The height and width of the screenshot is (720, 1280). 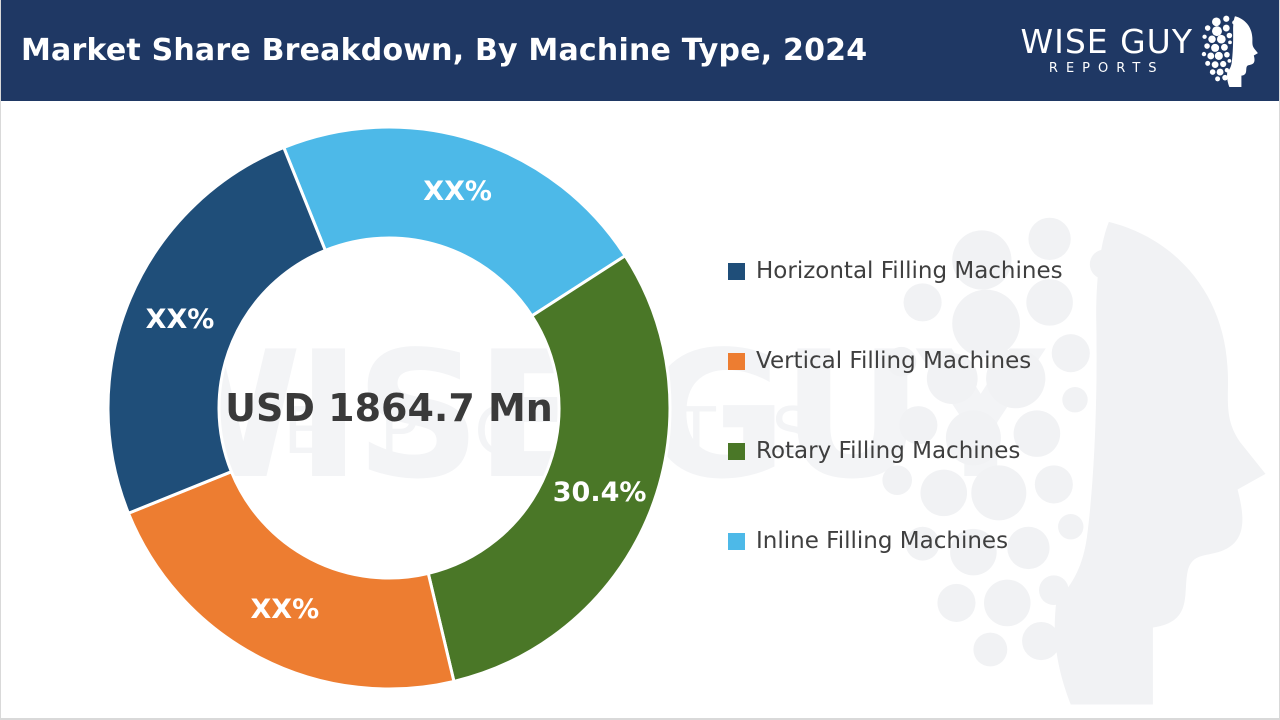 I want to click on logo-wordmark: WISE GUY REPORTS, so click(x=1106, y=49).